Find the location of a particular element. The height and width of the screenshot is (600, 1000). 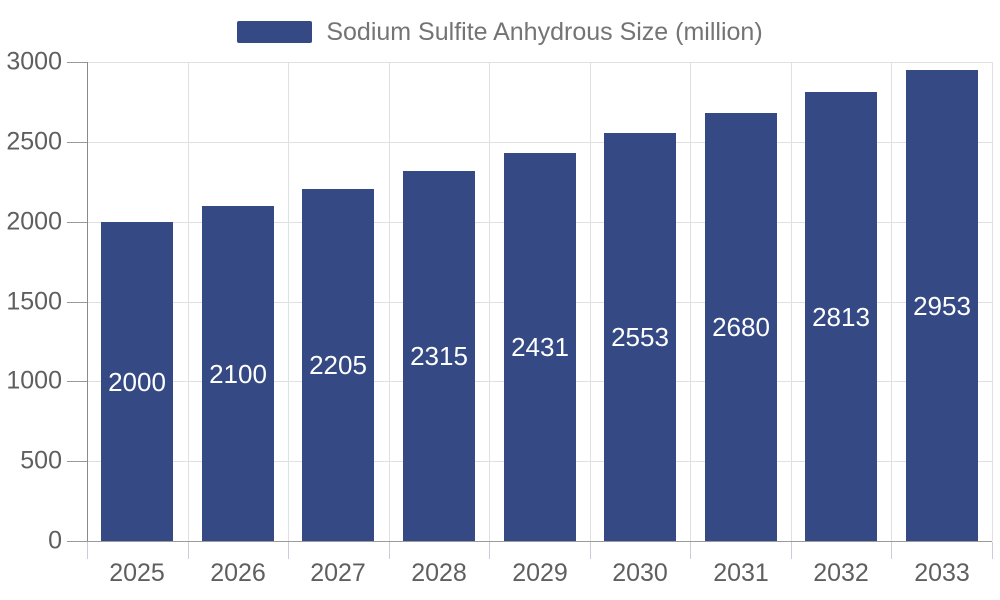

bar: 2813 is located at coordinates (841, 316).